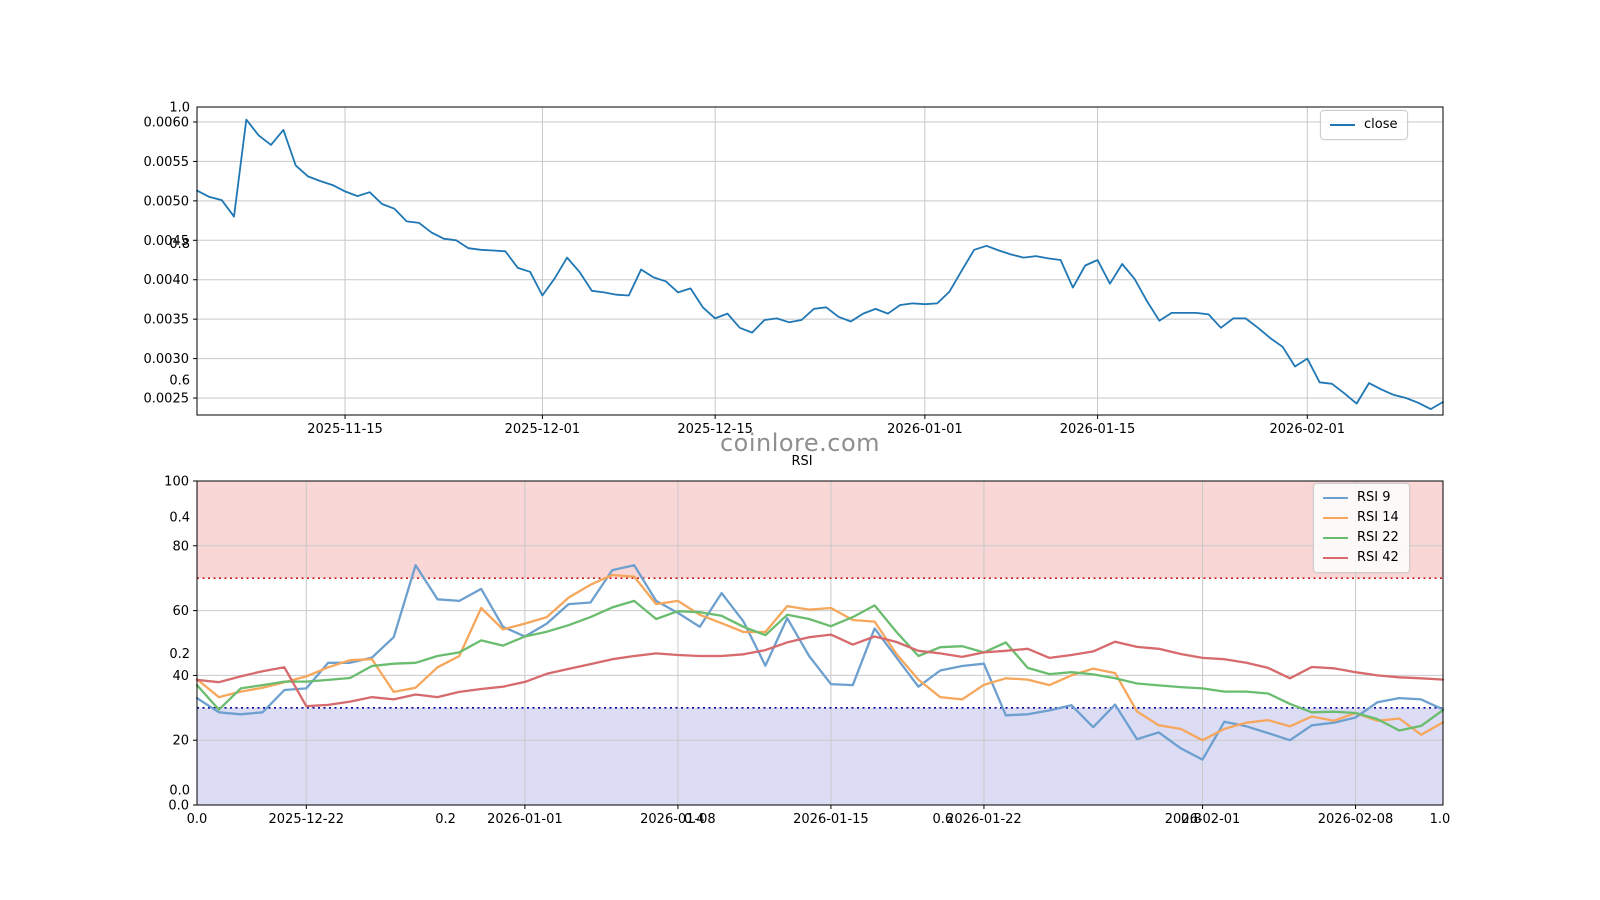  What do you see at coordinates (1378, 537) in the screenshot?
I see `rsi22-legend-label: RSI 22` at bounding box center [1378, 537].